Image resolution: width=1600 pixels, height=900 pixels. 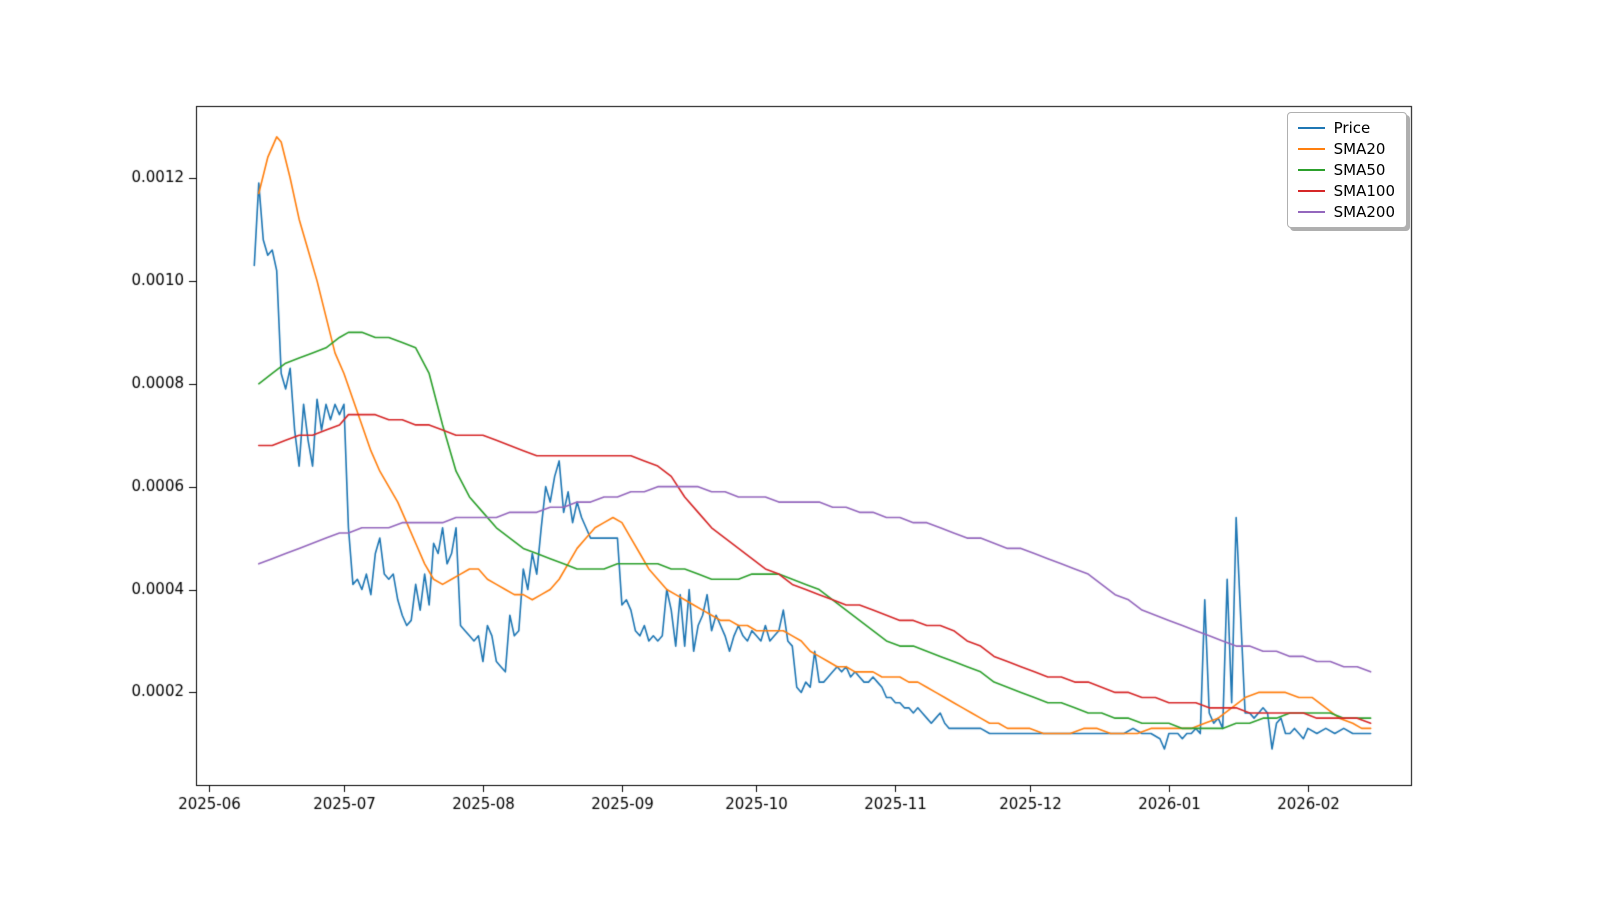 I want to click on legend-label: SMA200, so click(x=1364, y=212).